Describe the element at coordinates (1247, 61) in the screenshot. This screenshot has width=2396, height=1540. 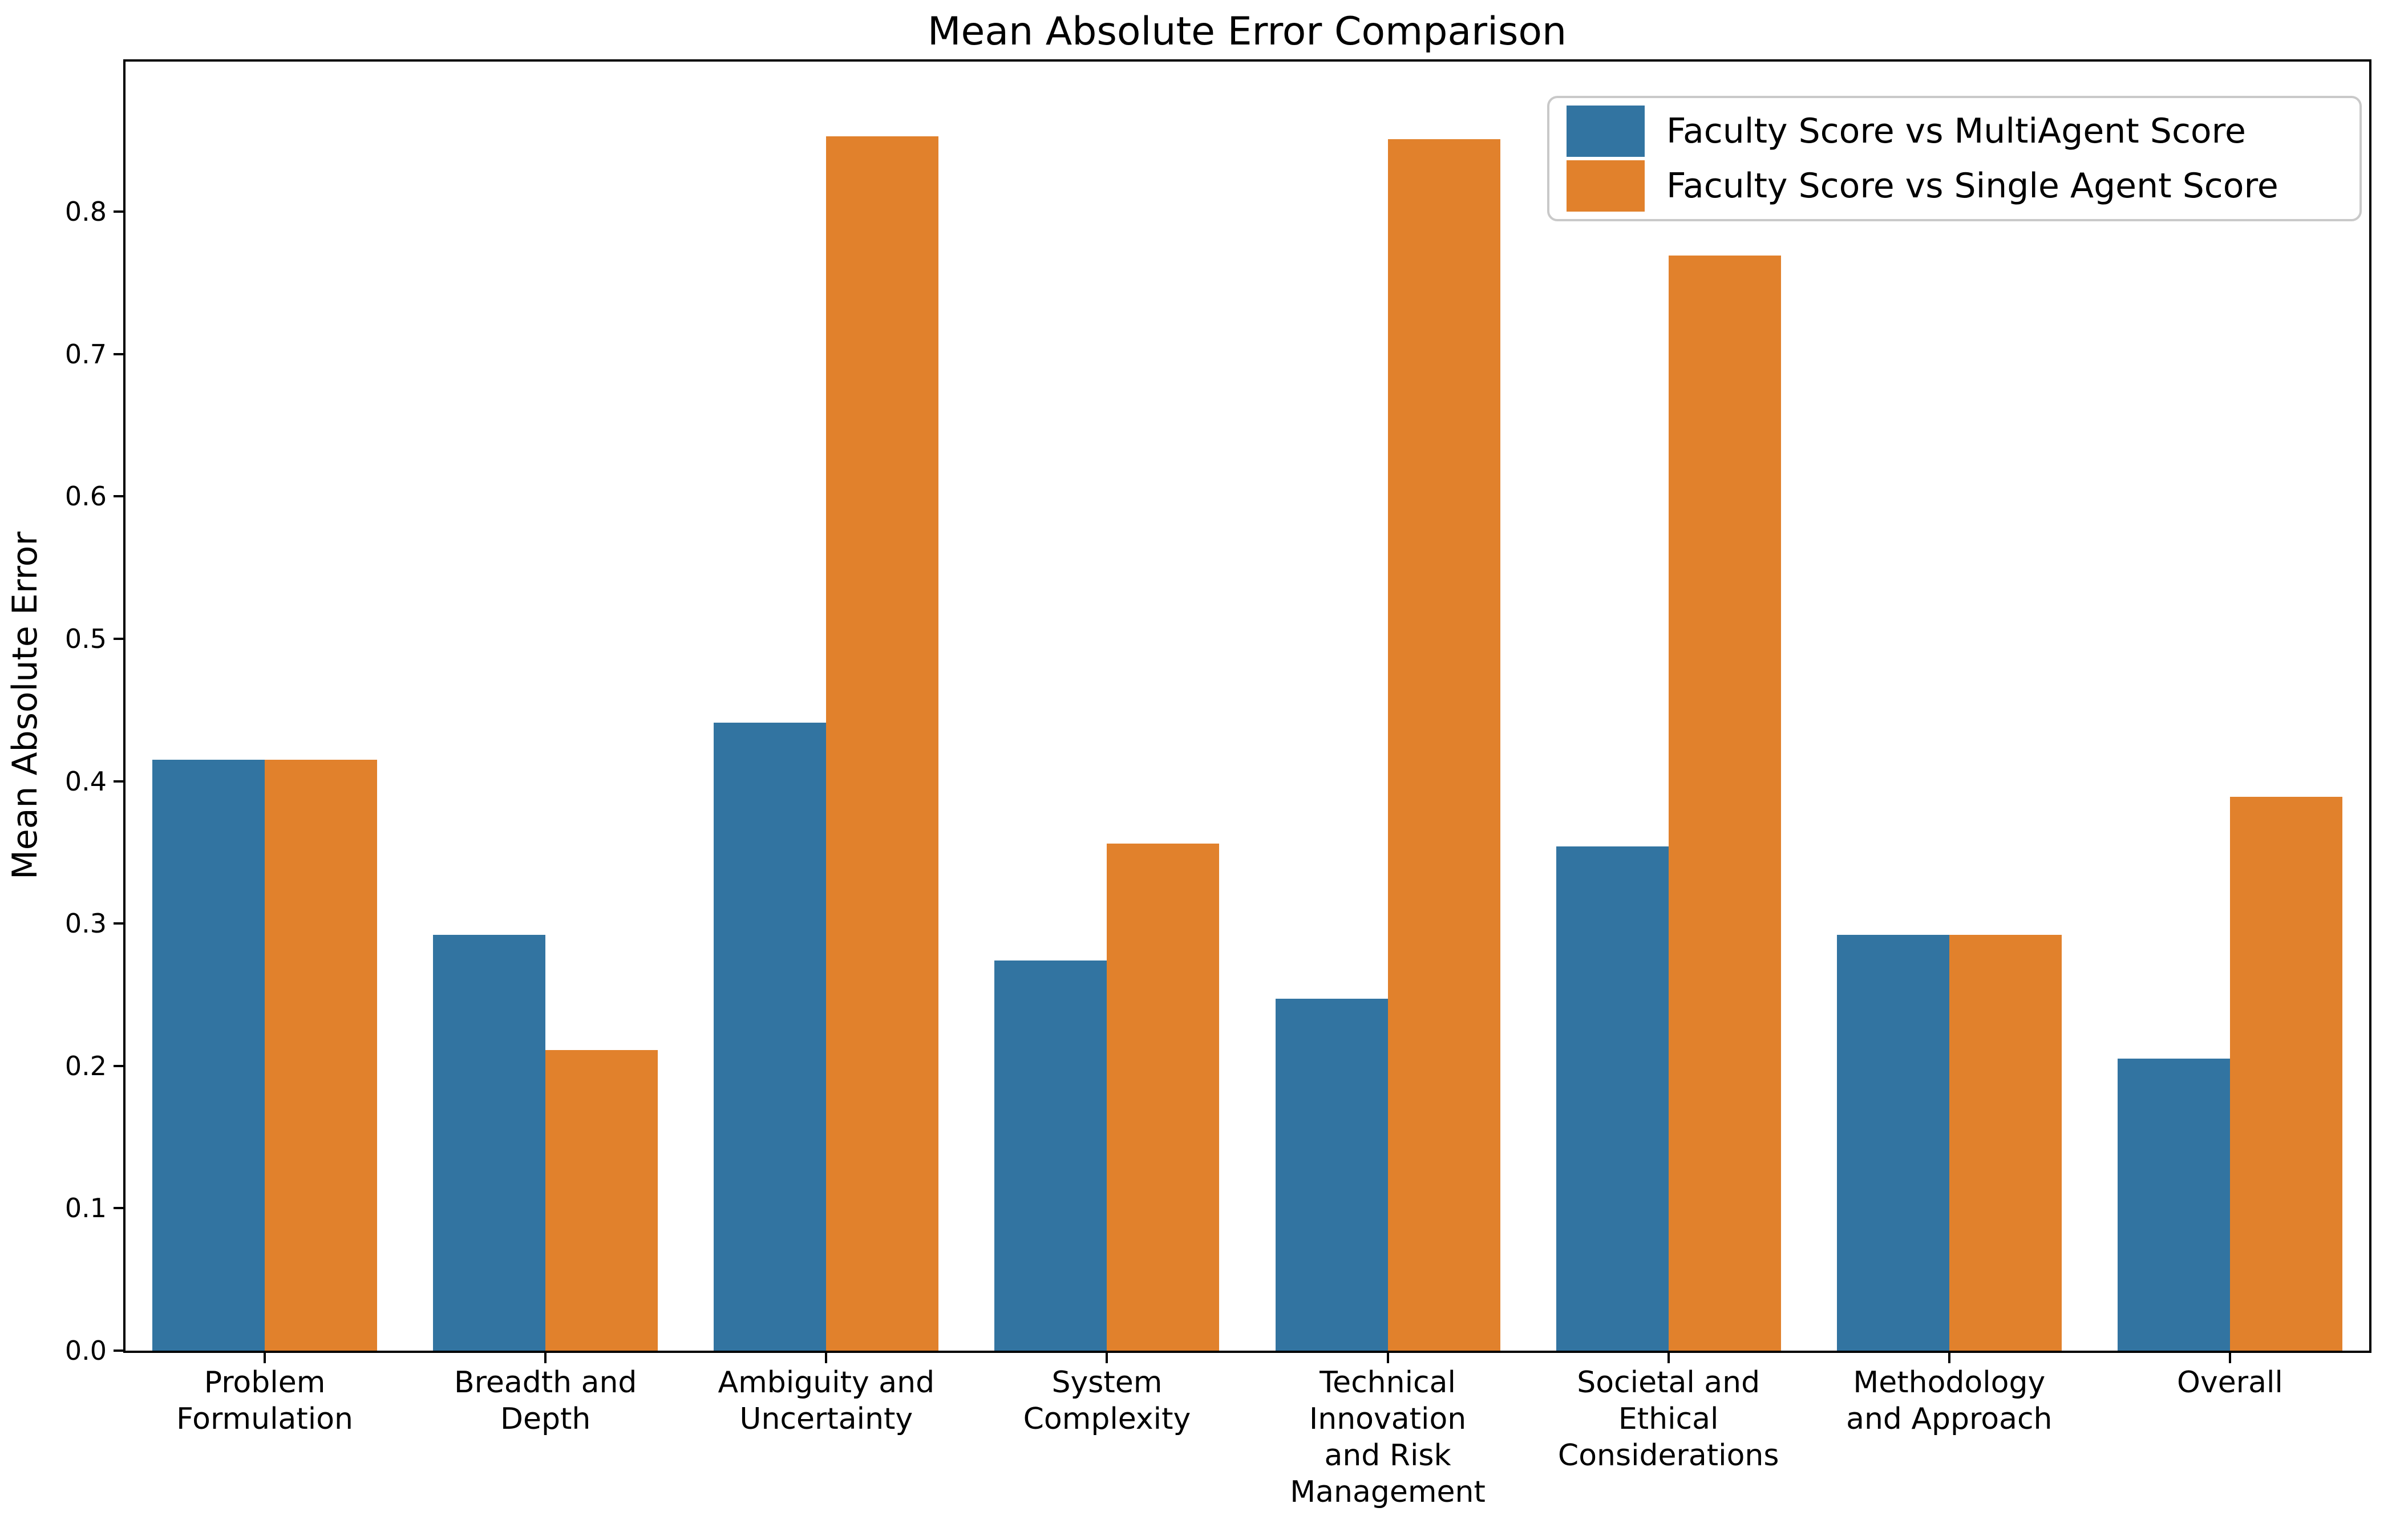
I see `top-spine` at that location.